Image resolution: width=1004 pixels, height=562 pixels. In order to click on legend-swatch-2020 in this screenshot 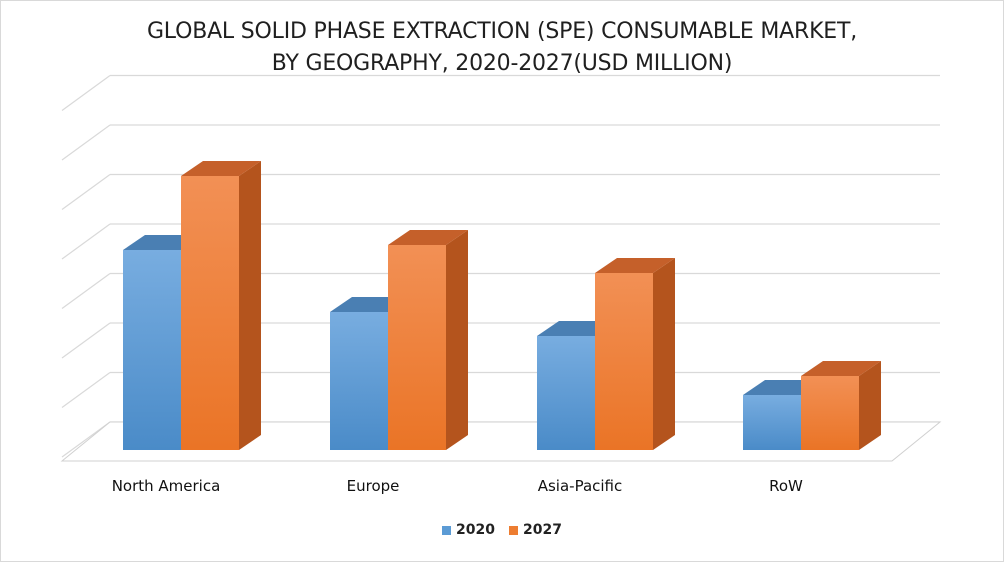, I will do `click(447, 530)`.